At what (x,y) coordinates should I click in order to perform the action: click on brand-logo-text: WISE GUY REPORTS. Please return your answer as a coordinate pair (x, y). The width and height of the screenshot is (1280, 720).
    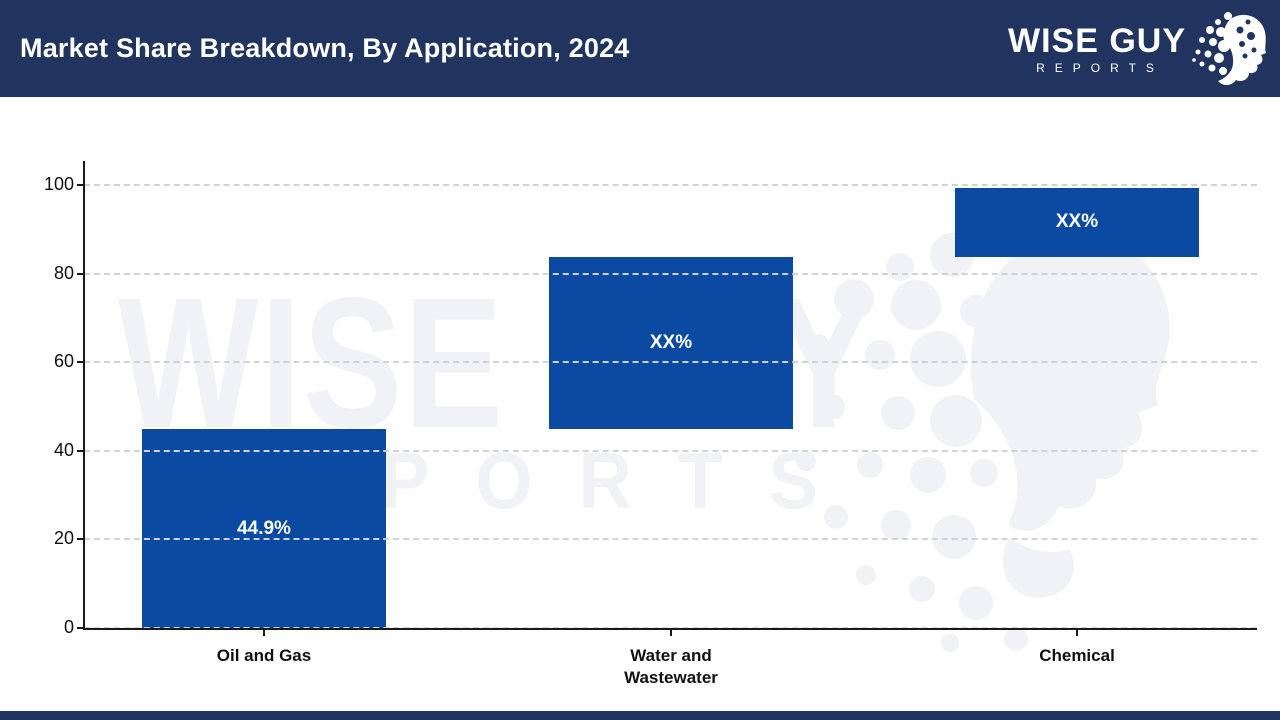
    Looking at the image, I should click on (1097, 49).